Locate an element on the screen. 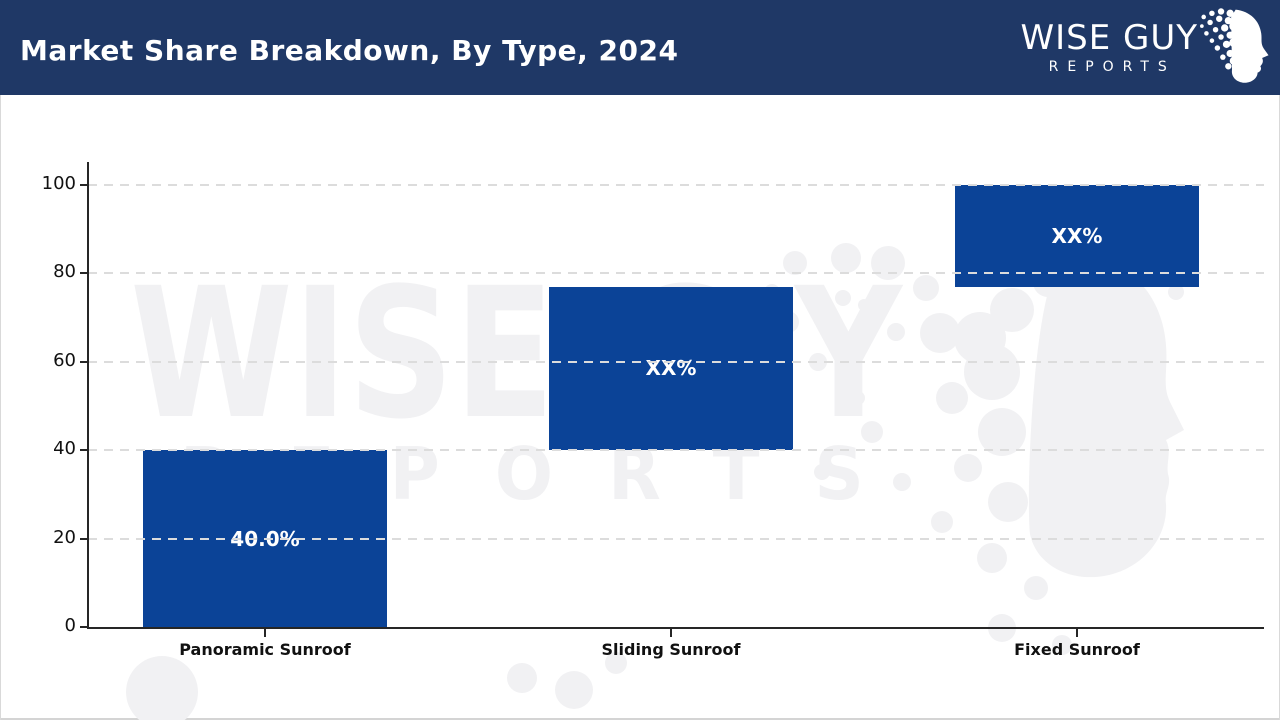 This screenshot has height=720, width=1280. logo-line1: WISE GUY is located at coordinates (1109, 38).